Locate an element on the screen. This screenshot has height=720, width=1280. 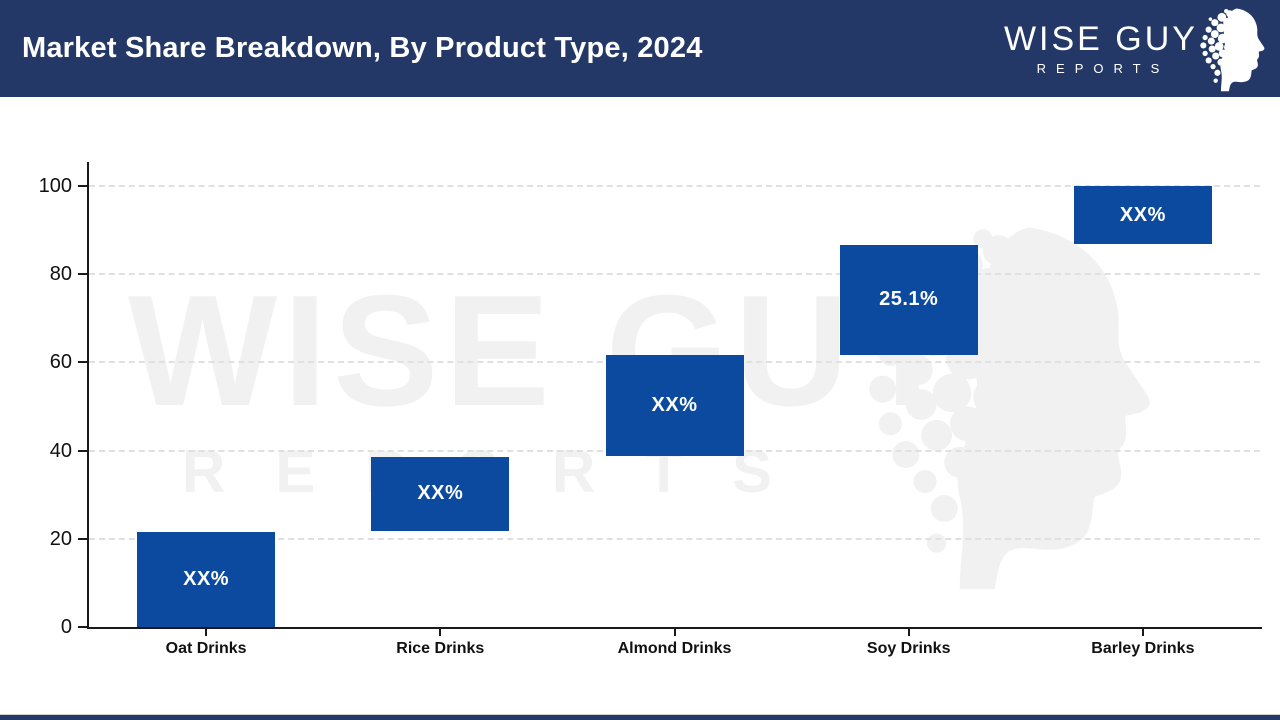
brand-logo: WISE GUY REPORTS is located at coordinates (1138, 48).